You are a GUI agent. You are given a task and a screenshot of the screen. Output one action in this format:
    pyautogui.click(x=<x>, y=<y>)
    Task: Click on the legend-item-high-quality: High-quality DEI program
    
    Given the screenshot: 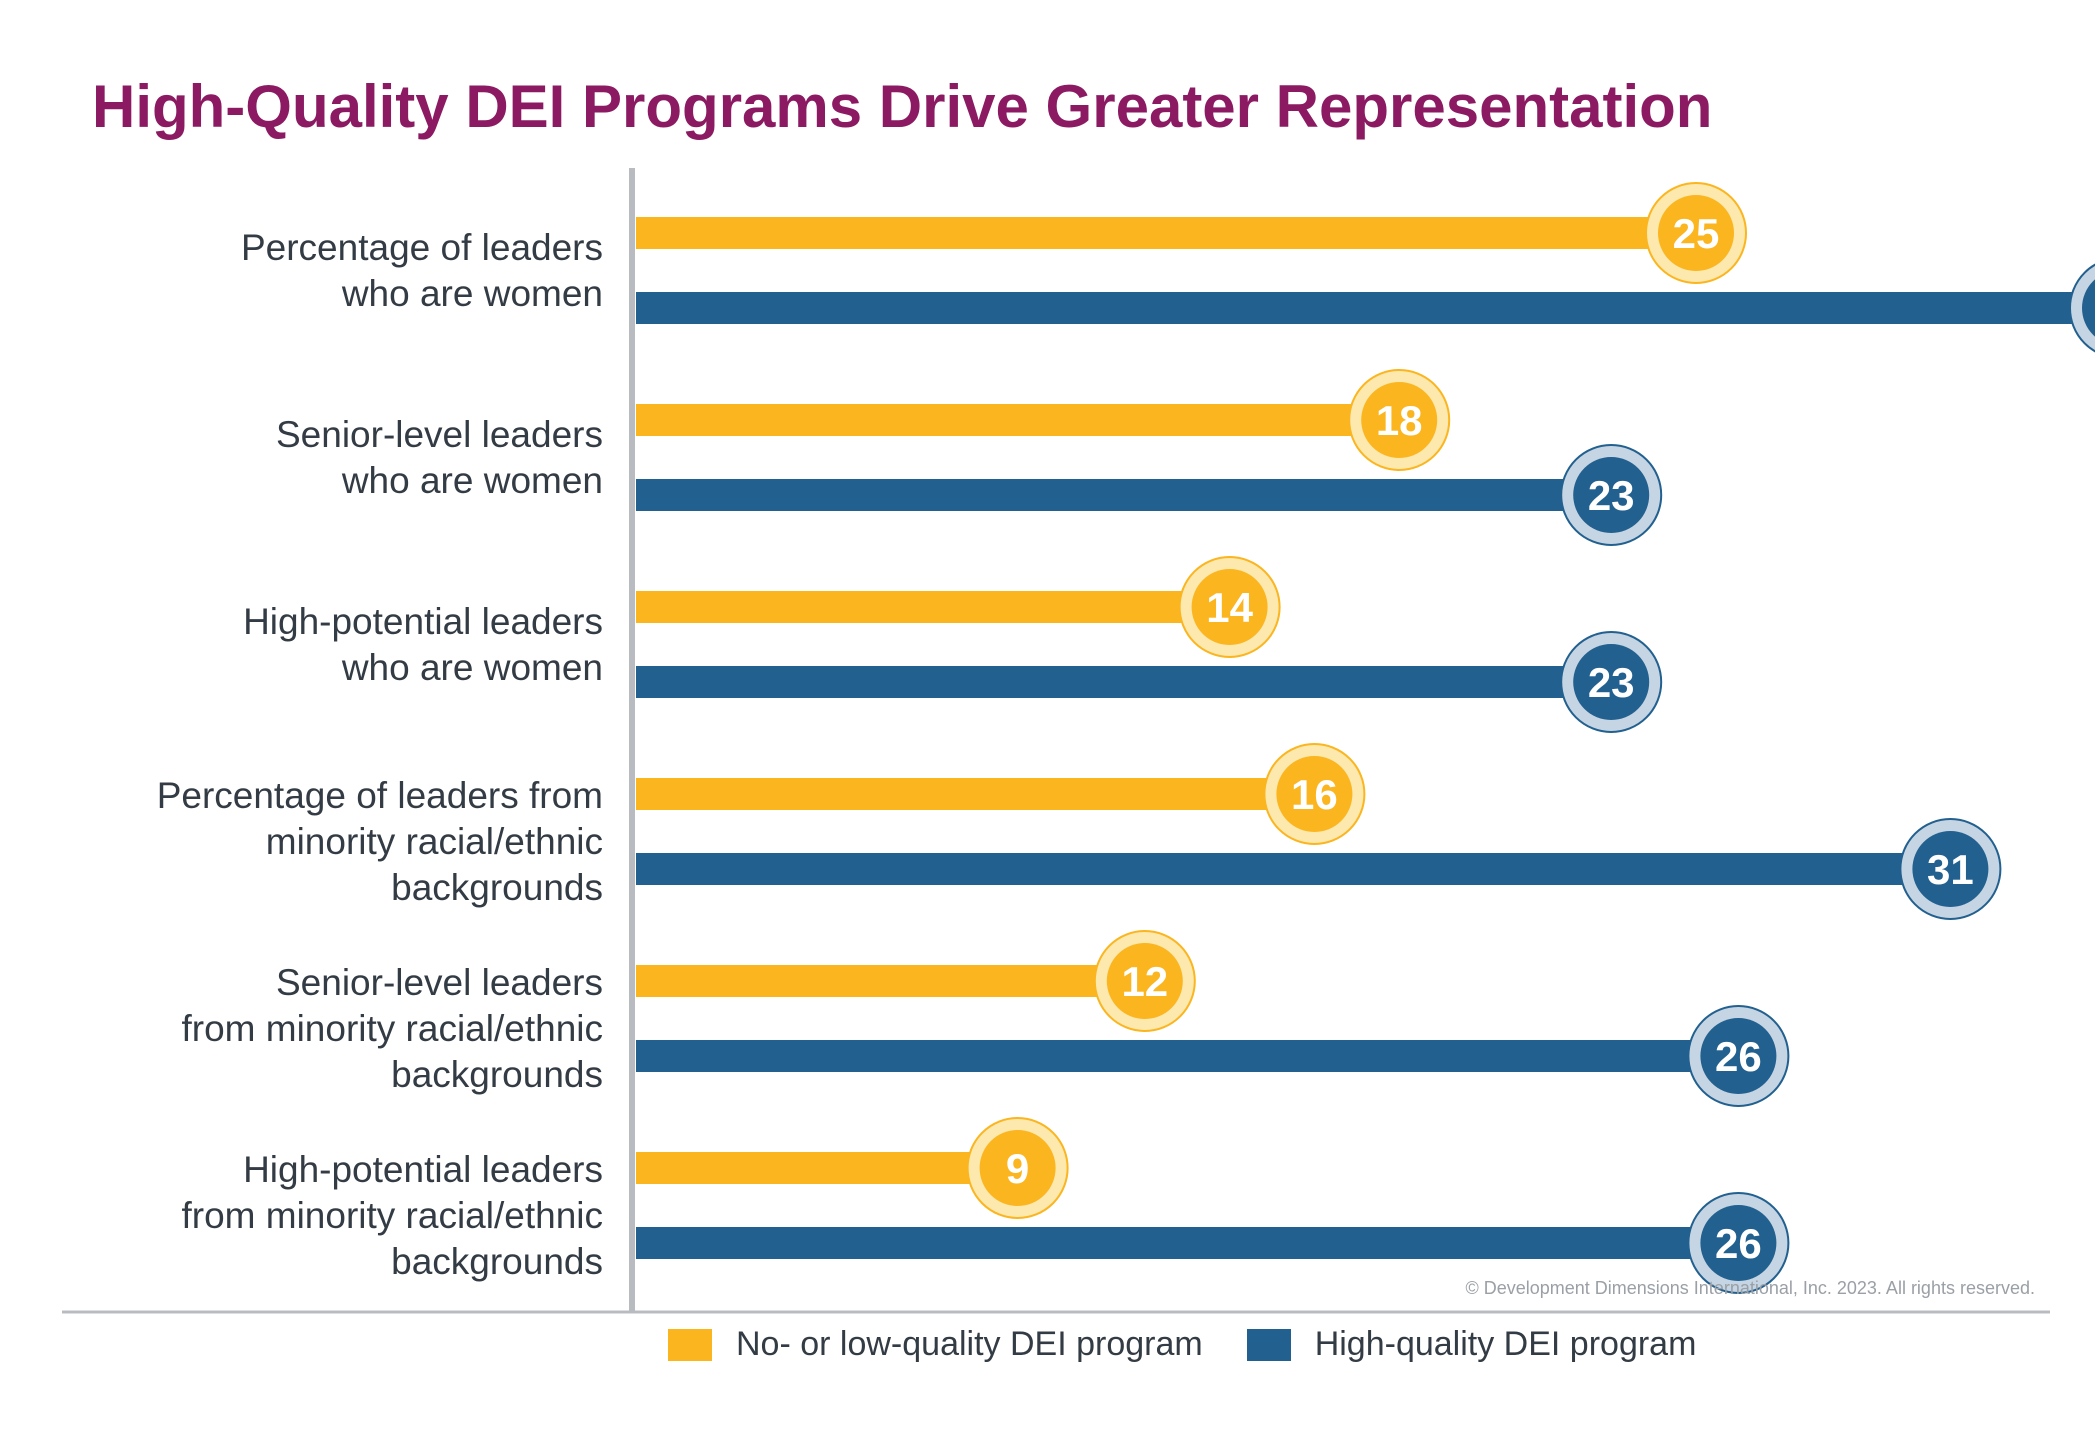 What is the action you would take?
    pyautogui.click(x=1471, y=1344)
    